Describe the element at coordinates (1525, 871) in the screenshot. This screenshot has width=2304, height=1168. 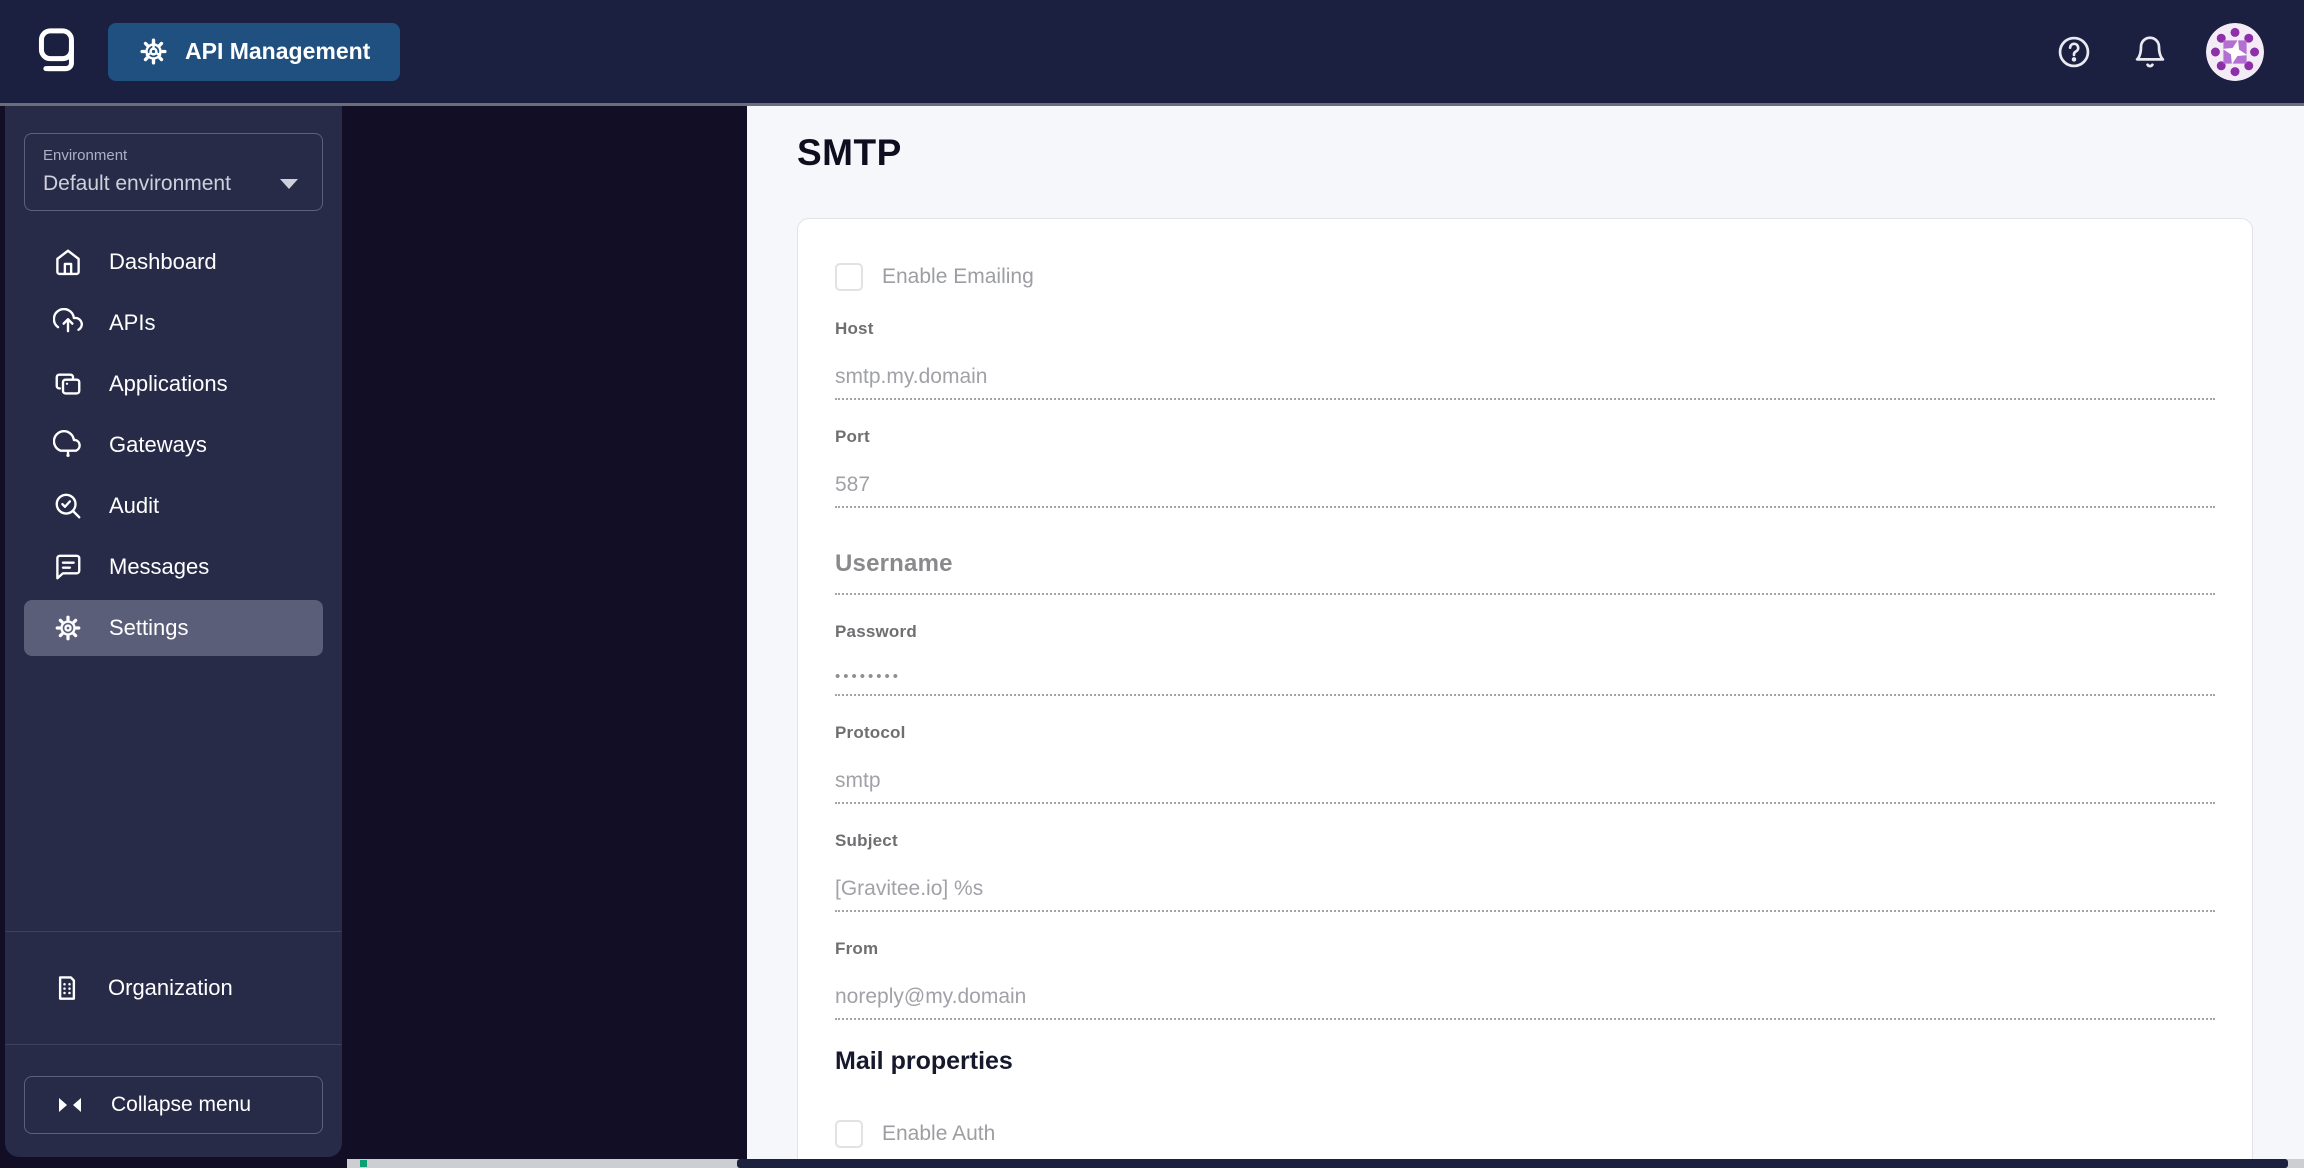
I see `field-subject: Subject [Gravitee.io] %s` at that location.